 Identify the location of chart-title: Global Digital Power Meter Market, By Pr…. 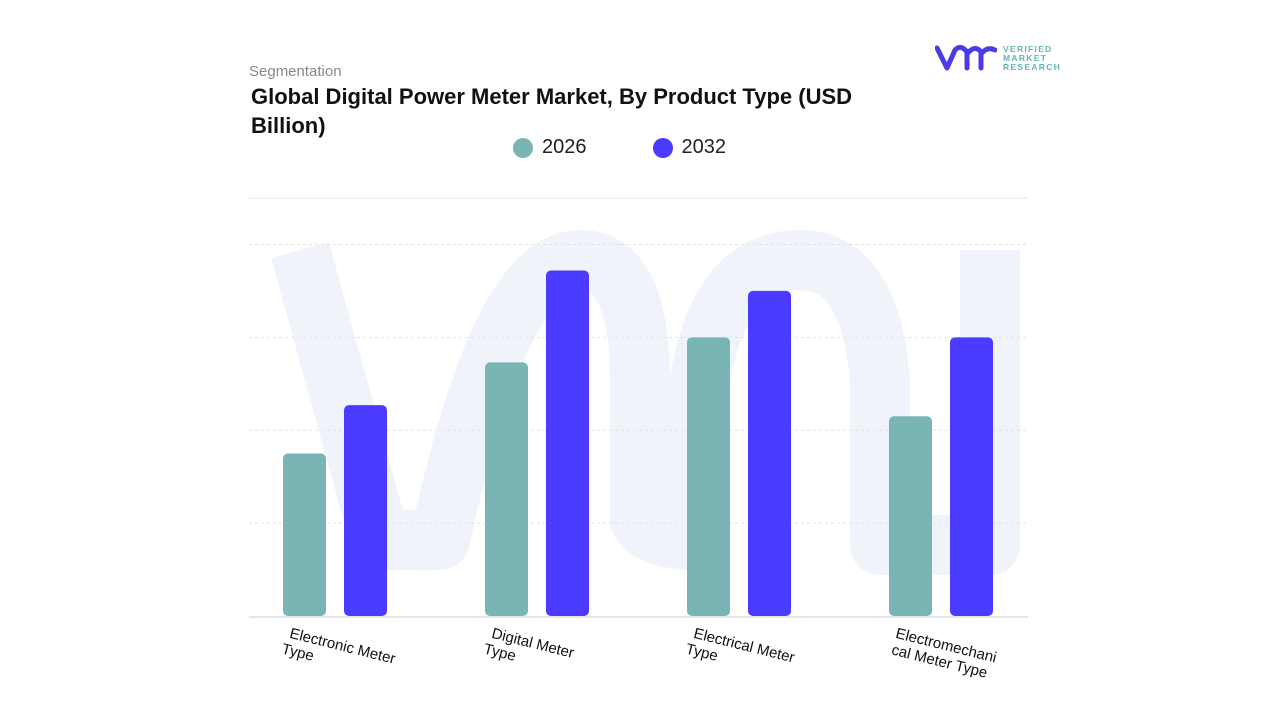
(552, 111).